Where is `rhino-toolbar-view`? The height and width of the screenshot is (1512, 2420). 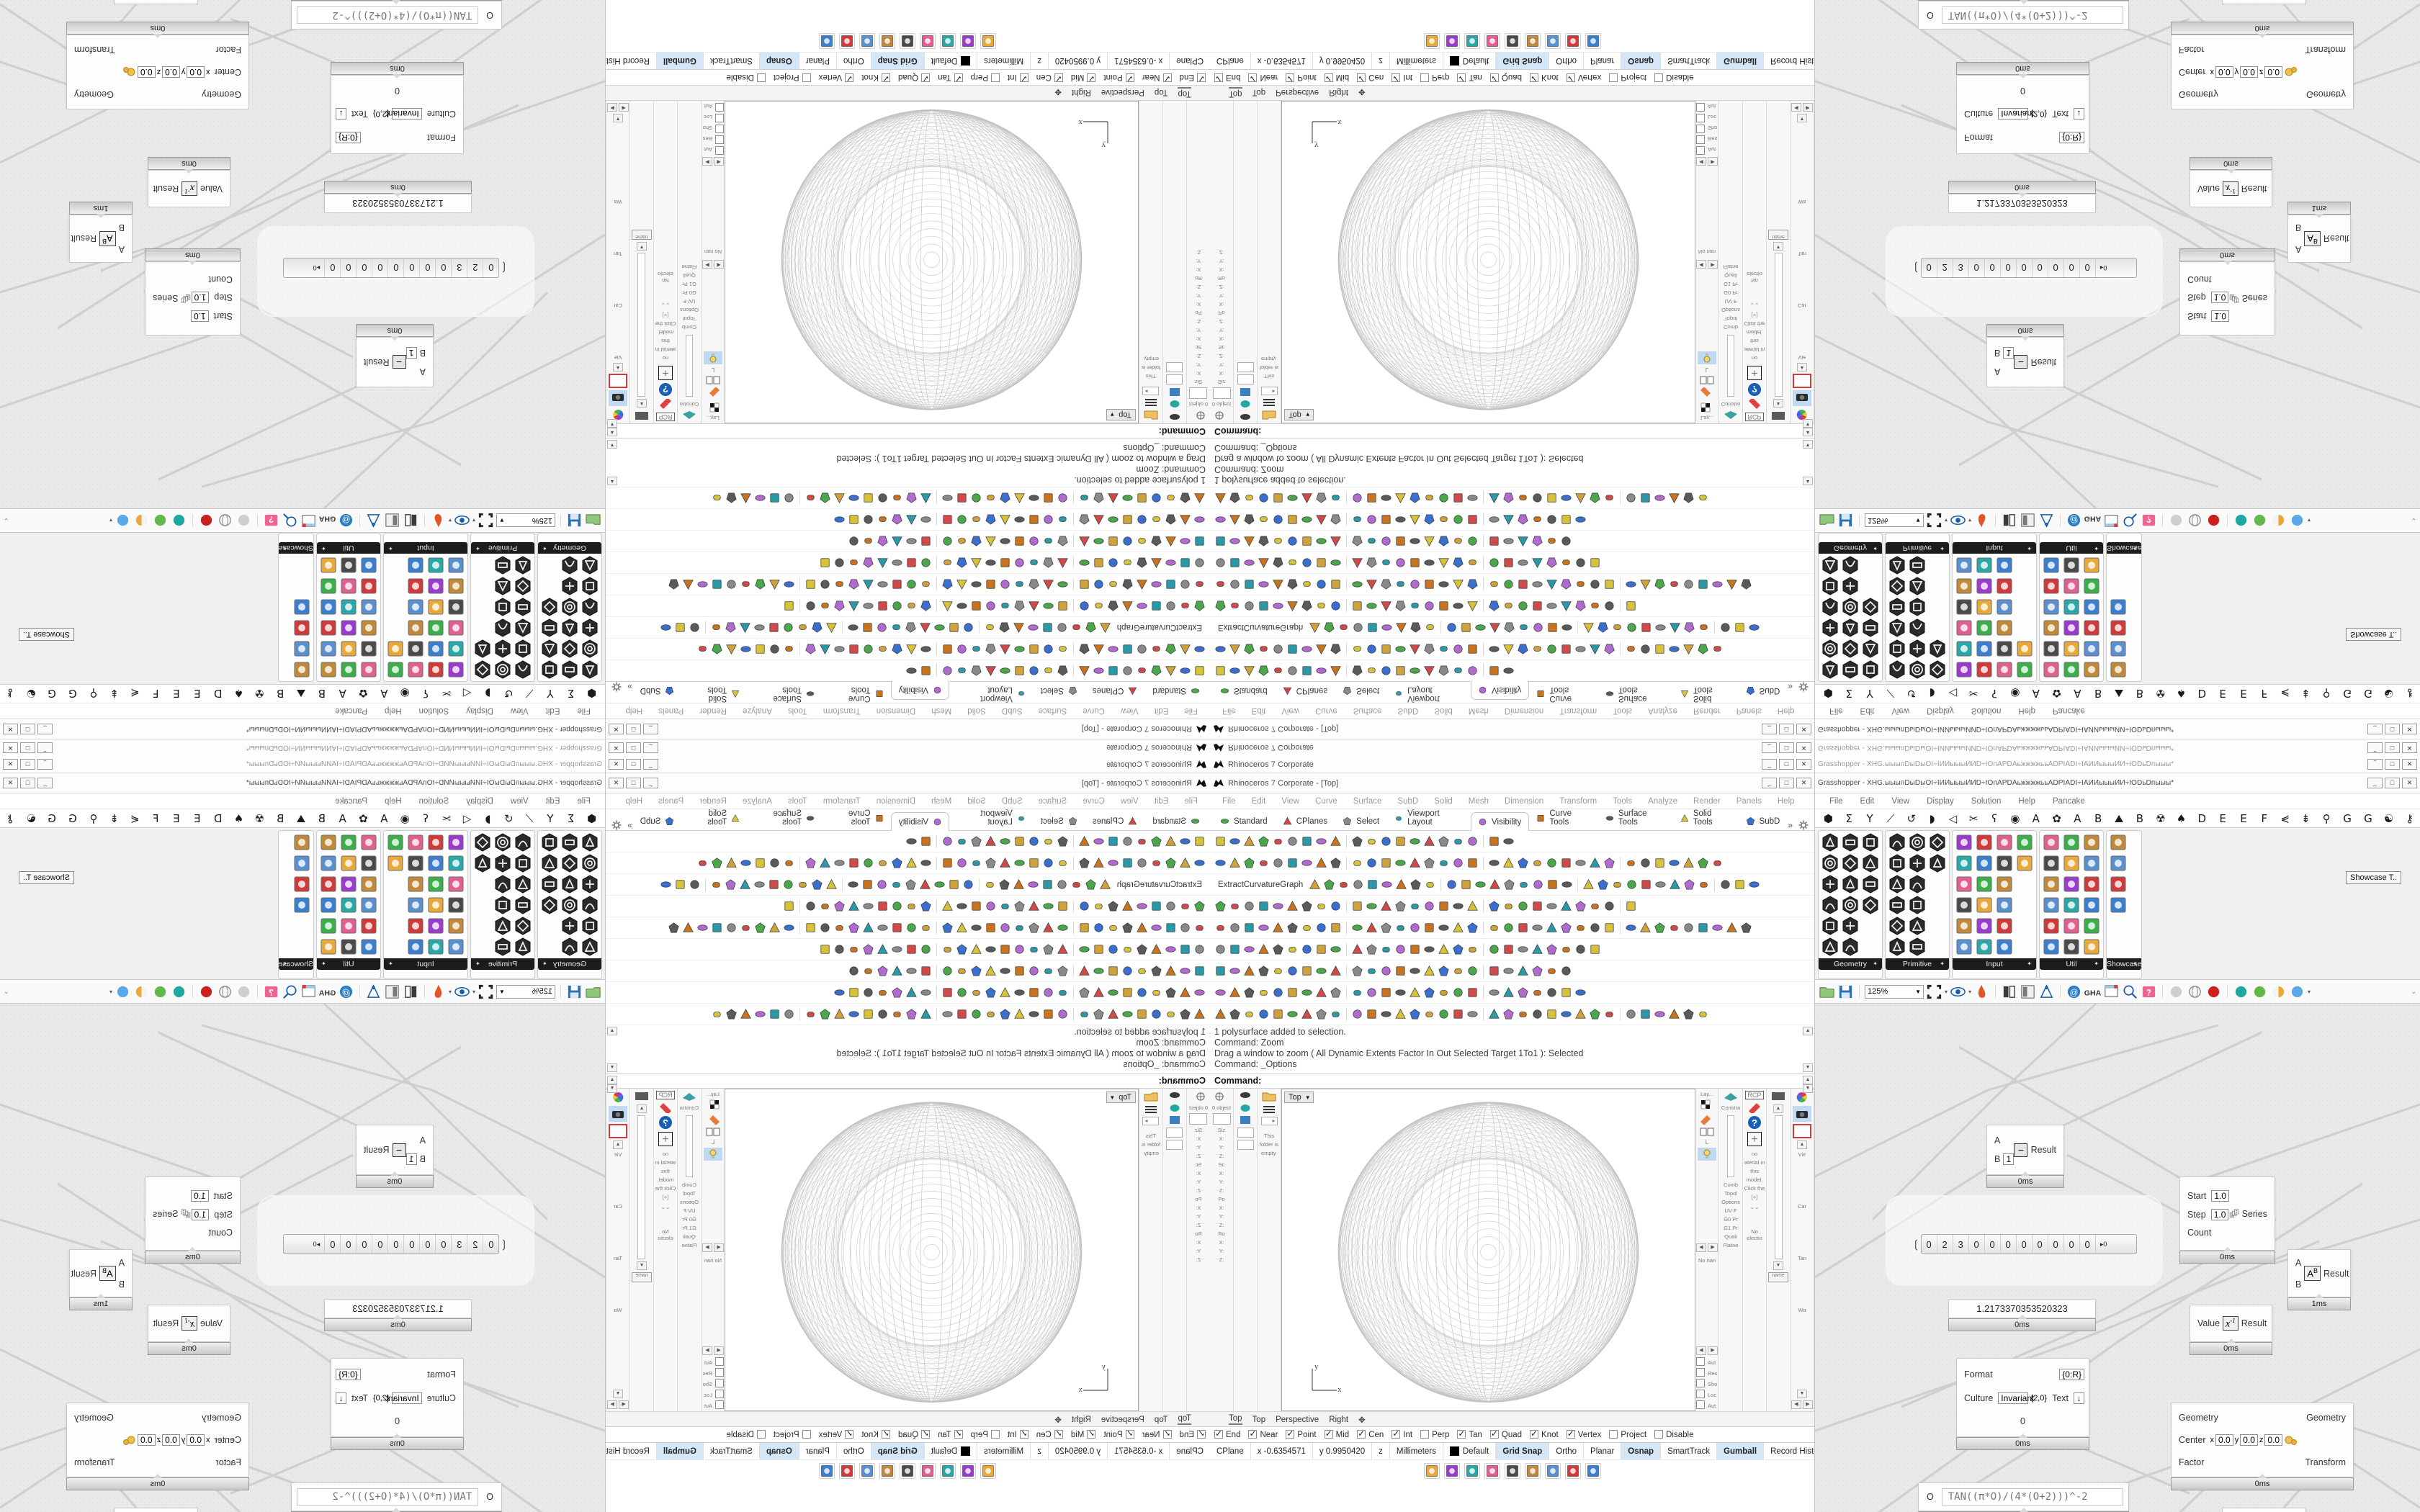 rhino-toolbar-view is located at coordinates (908, 1014).